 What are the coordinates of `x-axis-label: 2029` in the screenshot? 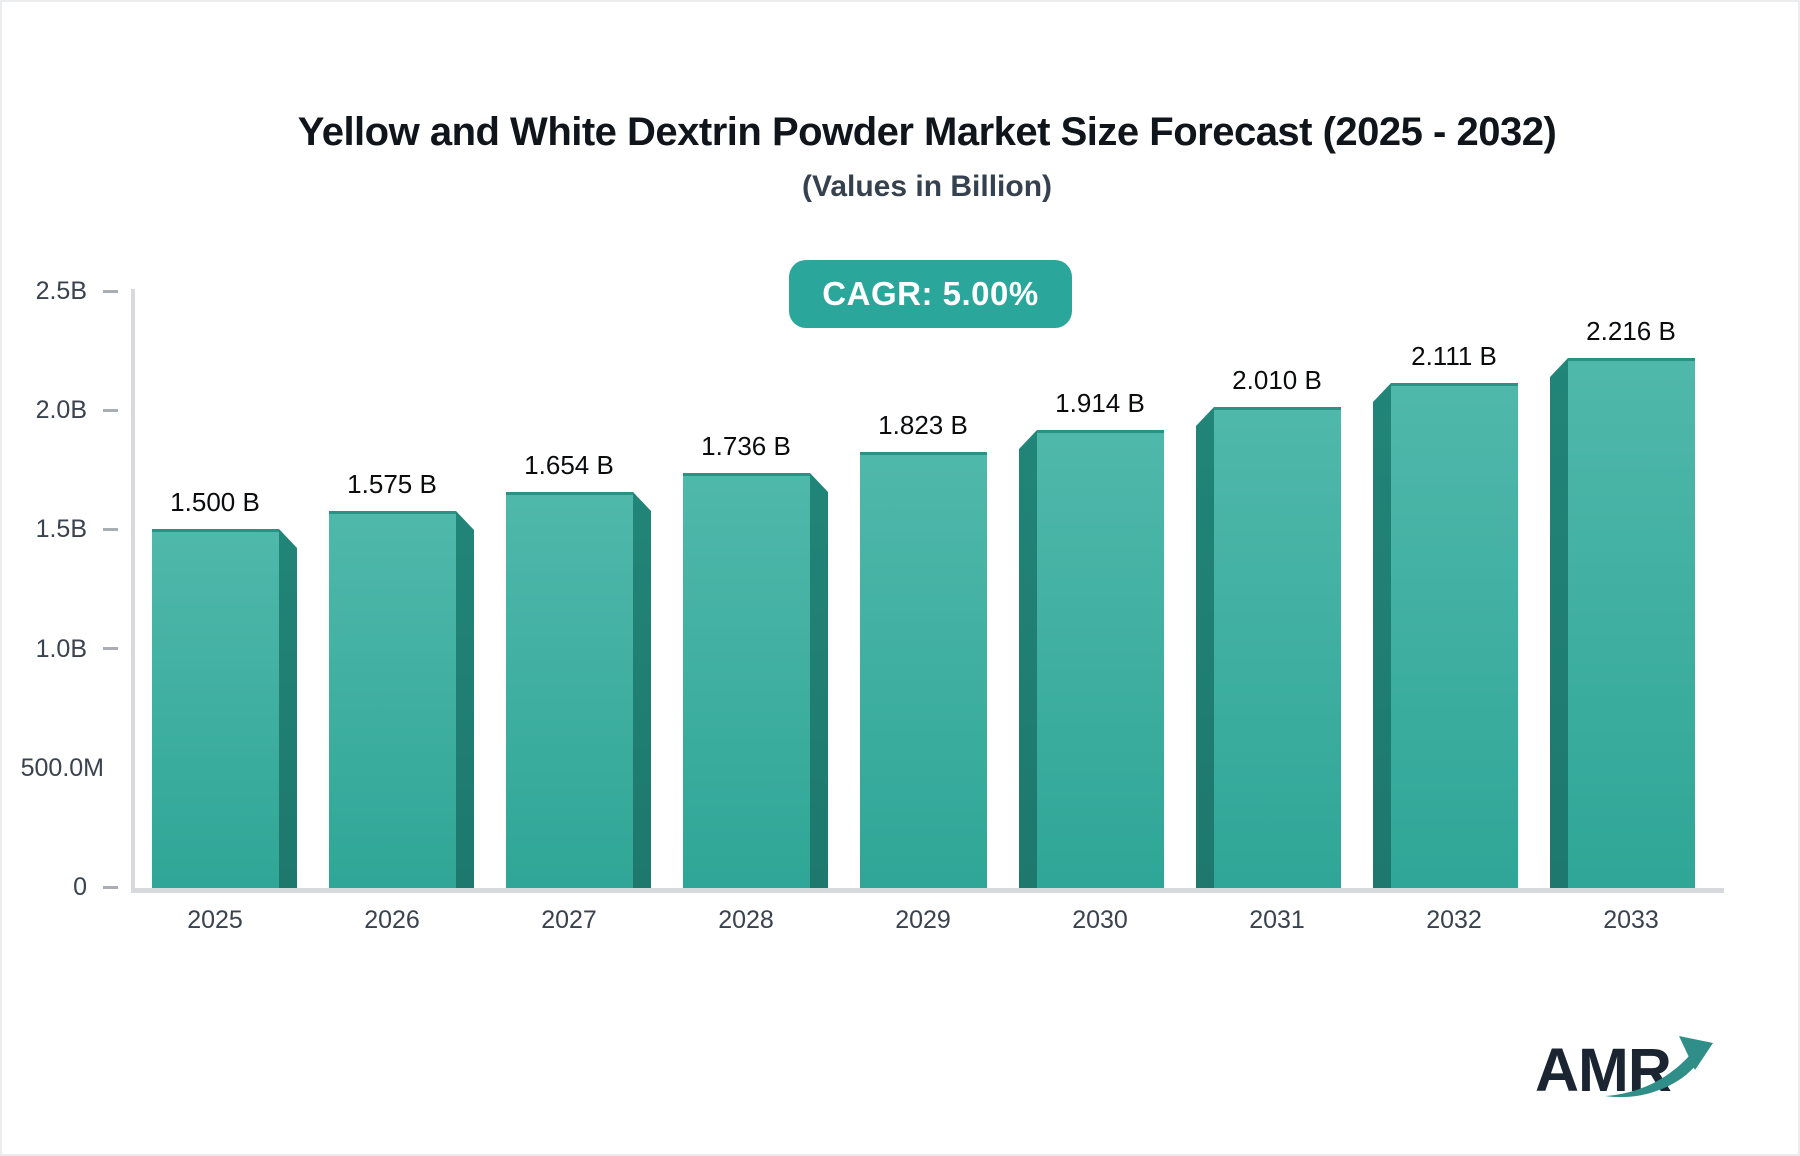 It's located at (923, 920).